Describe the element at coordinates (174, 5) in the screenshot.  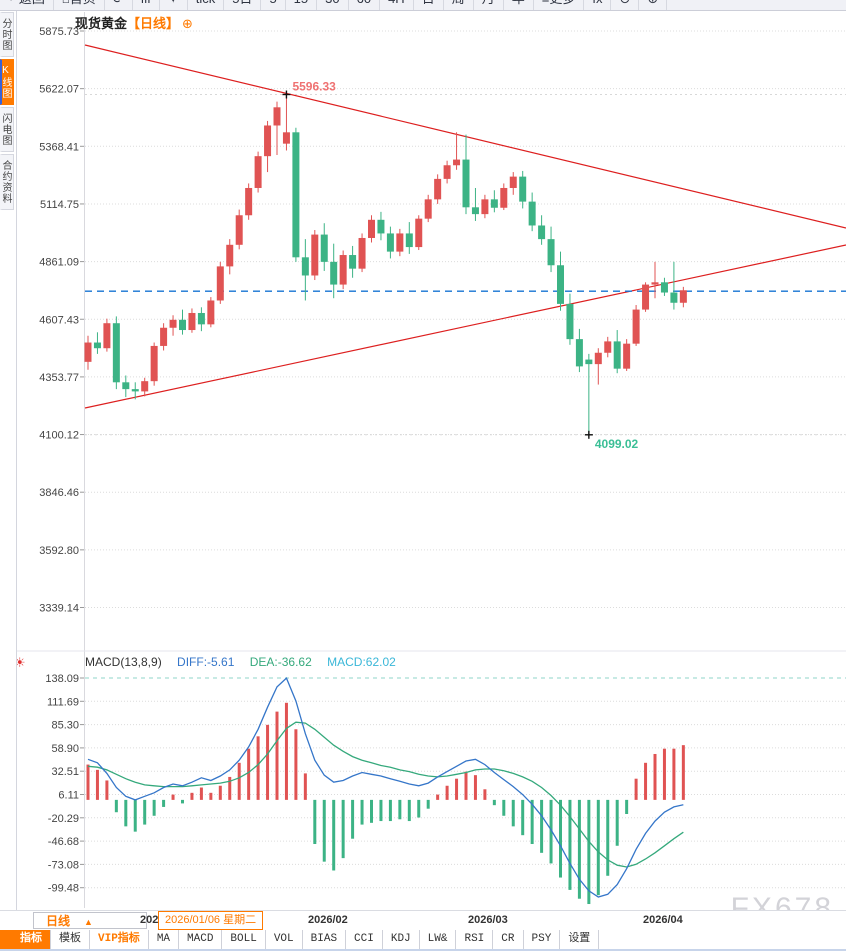
I see `kline-style-icon: ✦` at that location.